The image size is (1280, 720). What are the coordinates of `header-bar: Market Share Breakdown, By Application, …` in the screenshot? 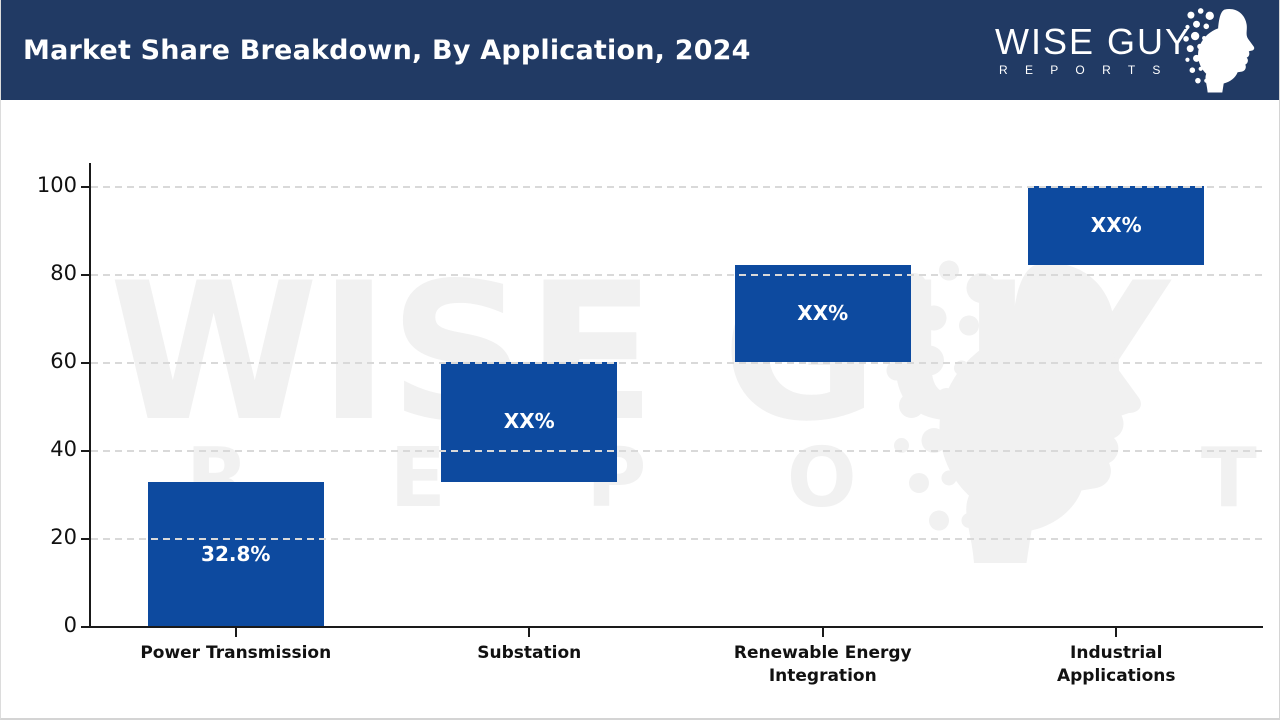 It's located at (640, 50).